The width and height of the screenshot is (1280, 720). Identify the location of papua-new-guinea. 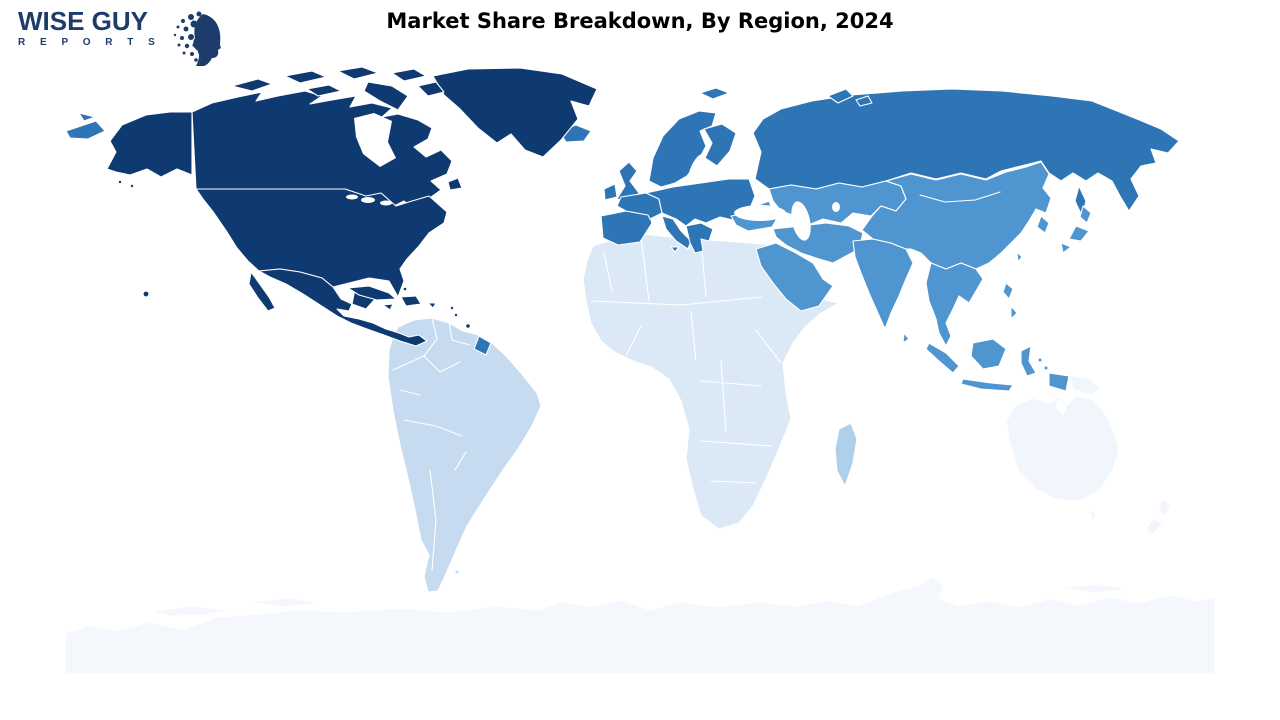
(1085, 385).